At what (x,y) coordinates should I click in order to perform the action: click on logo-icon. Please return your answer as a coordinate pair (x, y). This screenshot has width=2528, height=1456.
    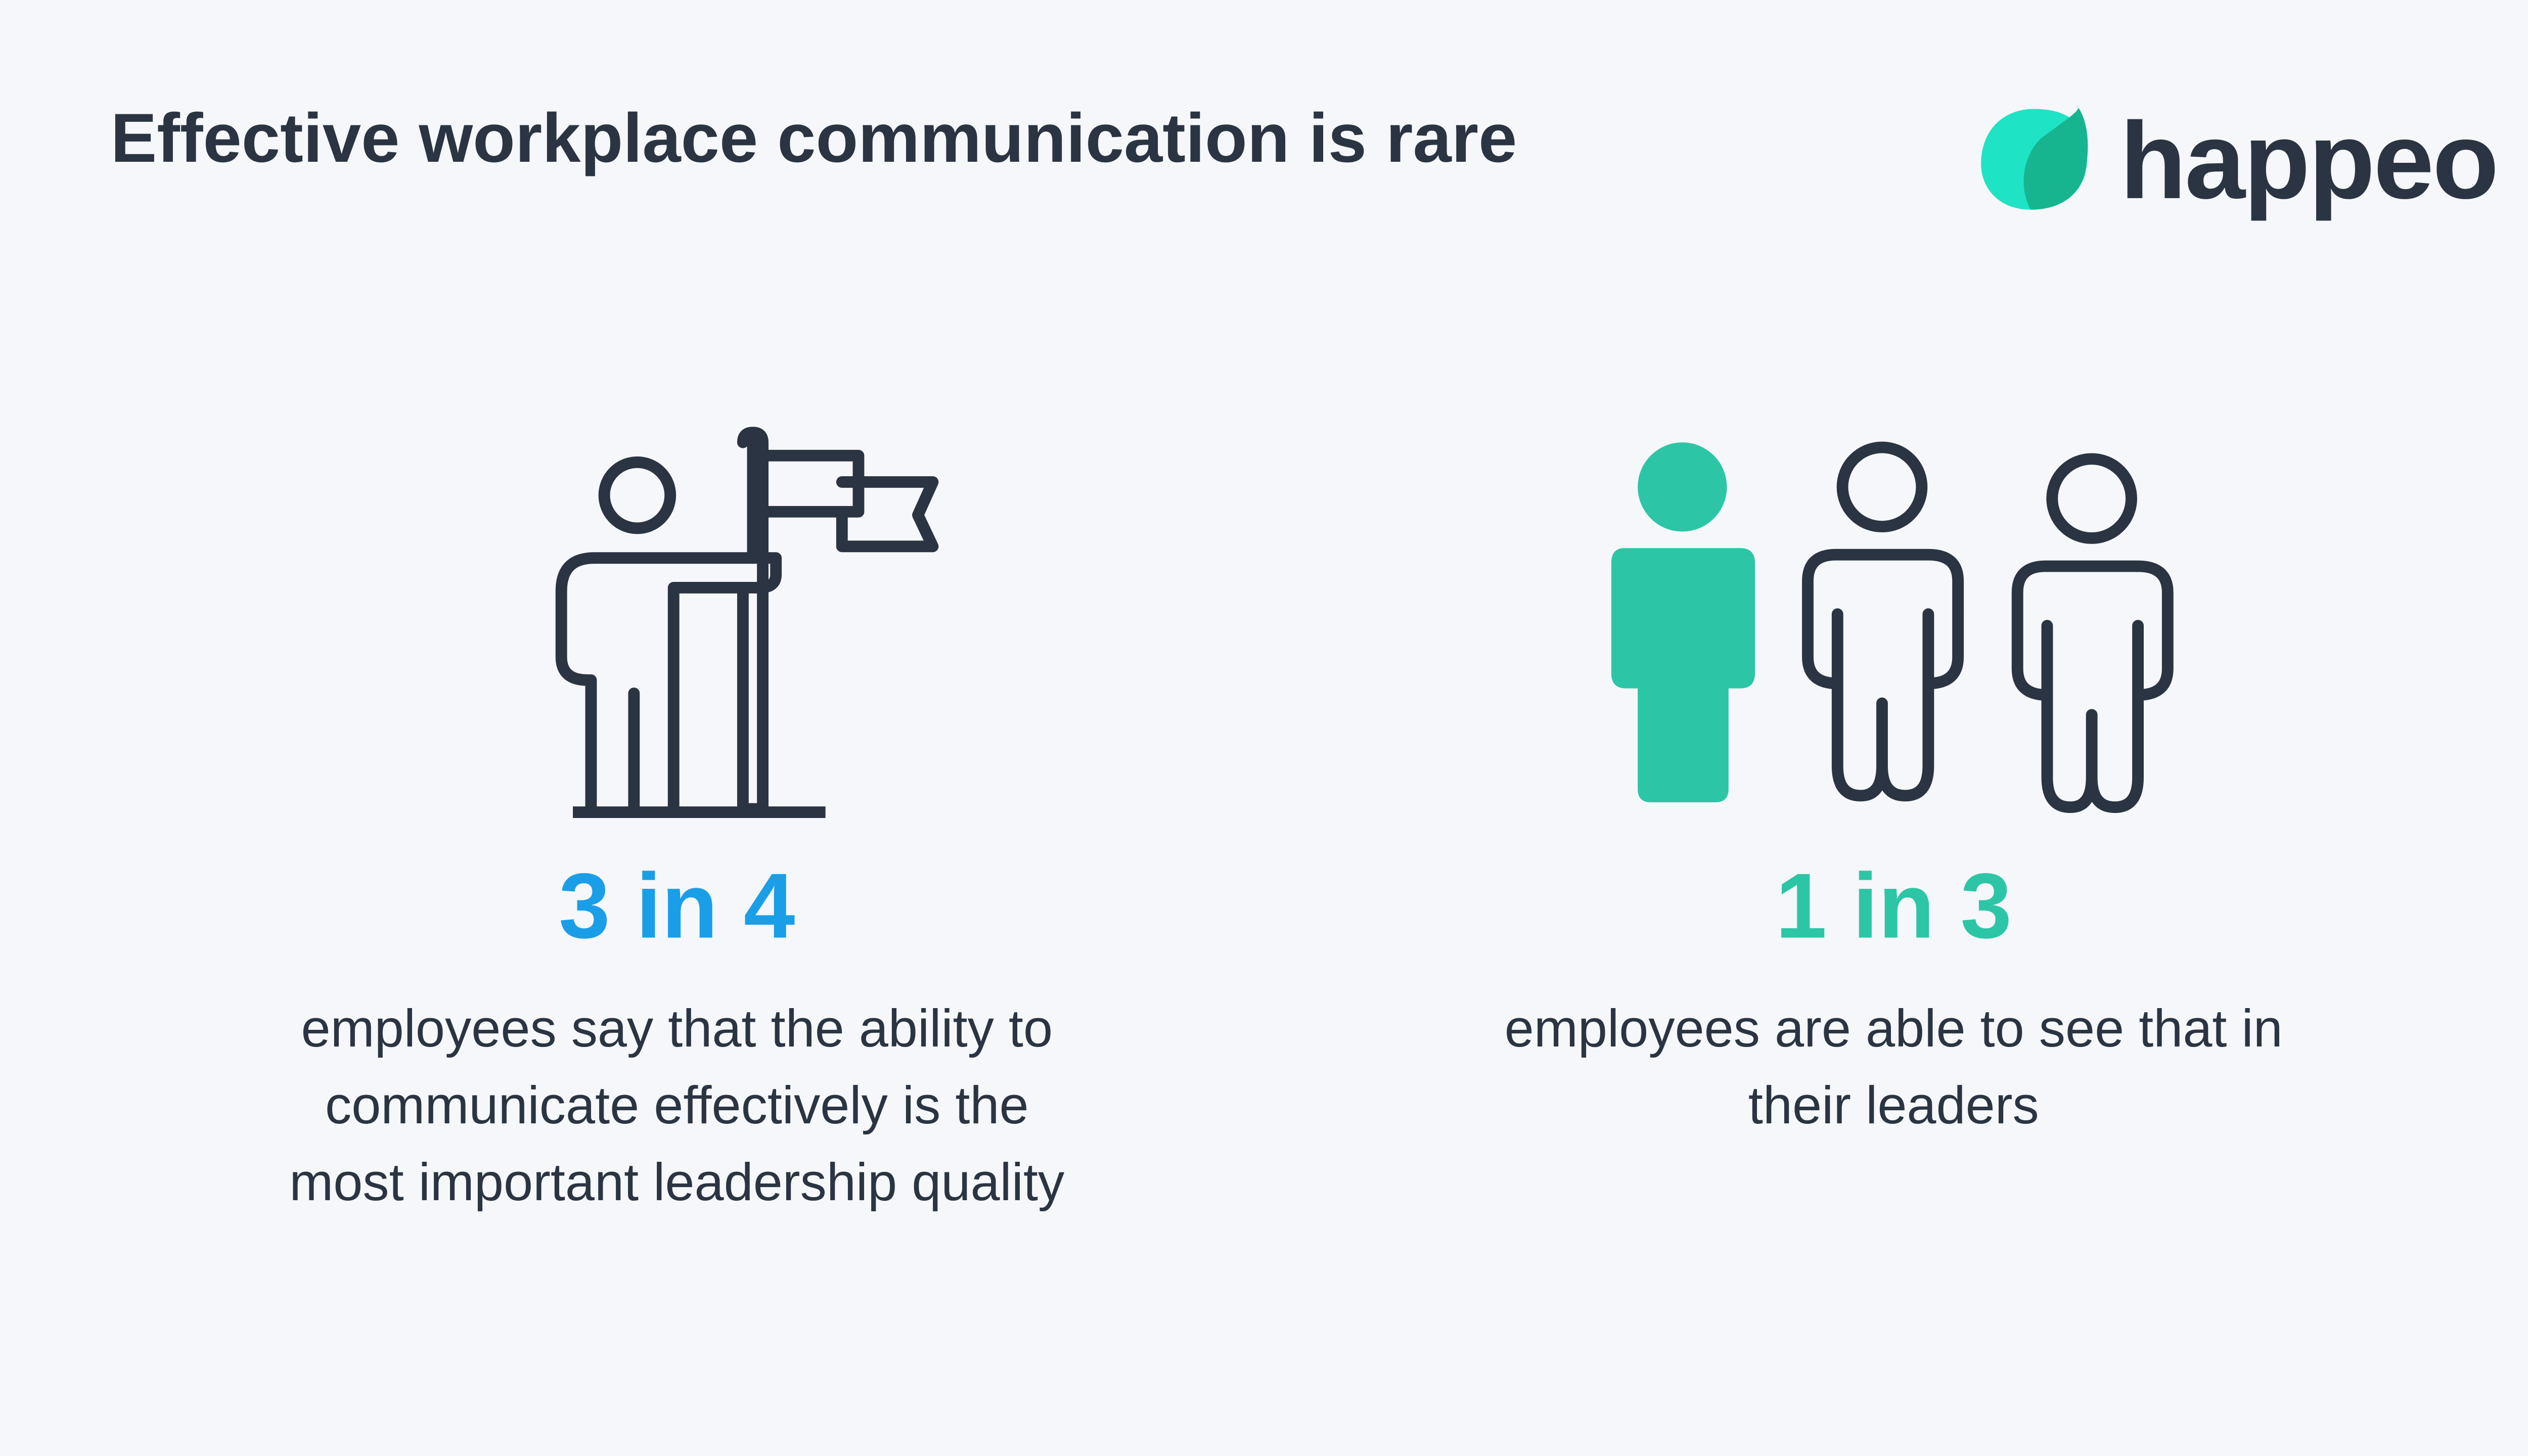
    Looking at the image, I should click on (2035, 157).